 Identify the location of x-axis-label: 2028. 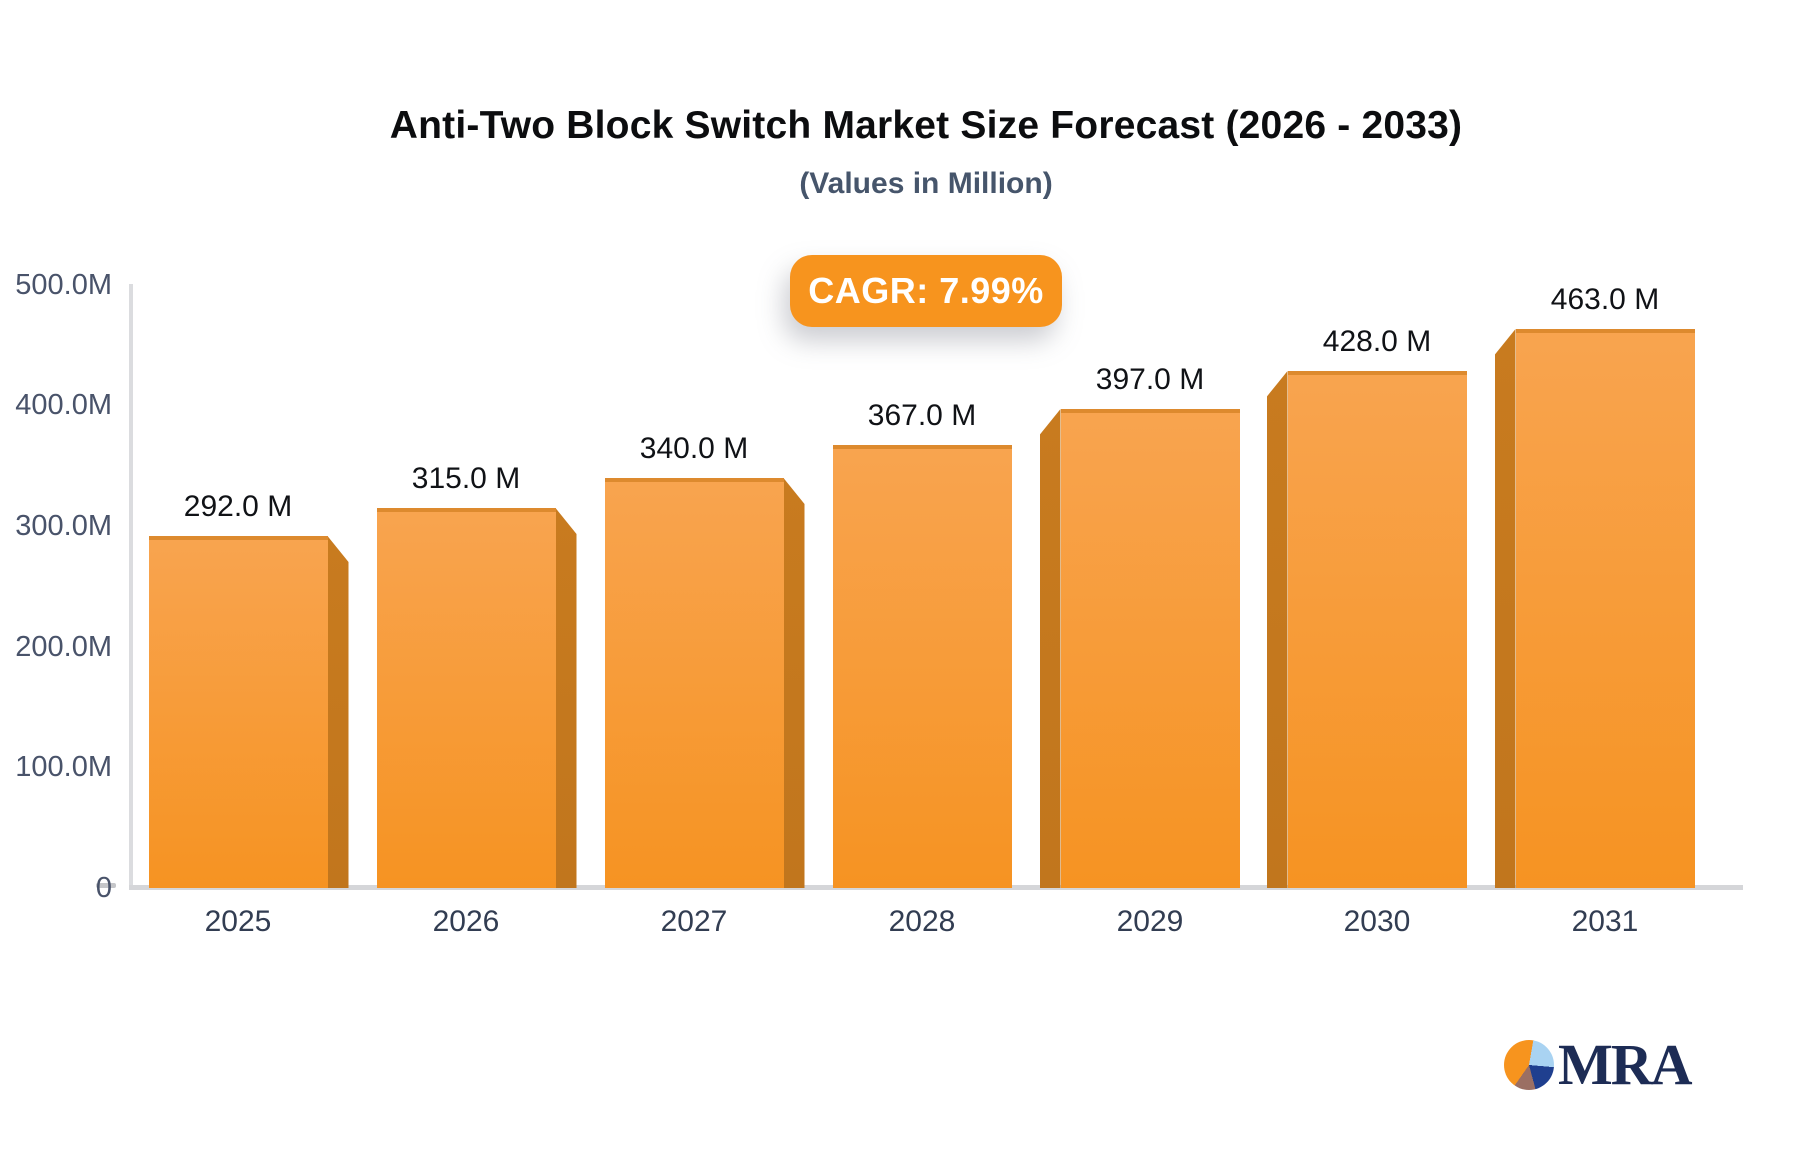
(922, 921).